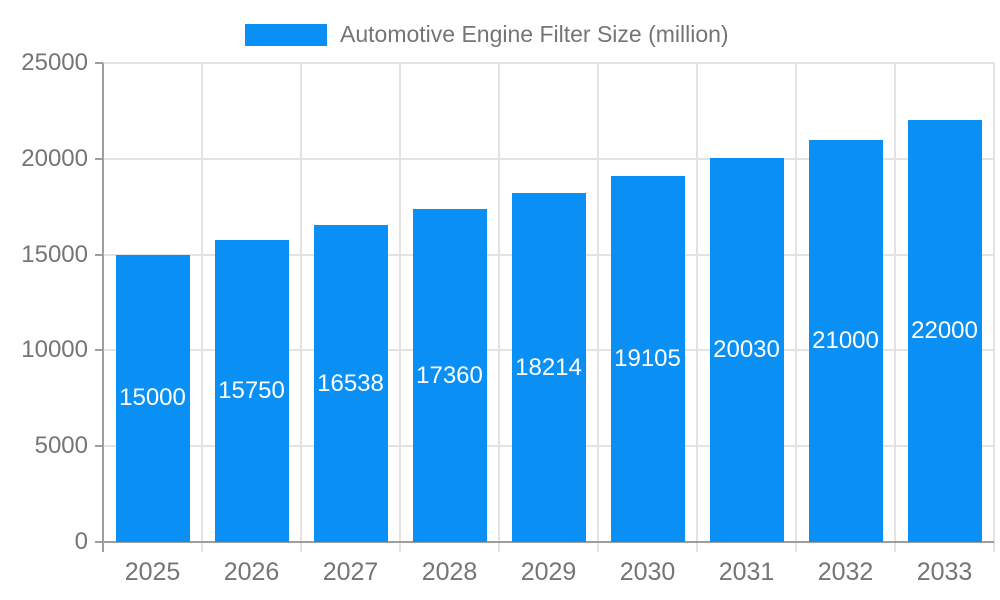 This screenshot has width=1000, height=600. I want to click on legend: Automotive Engine Filter Size (million), so click(500, 32).